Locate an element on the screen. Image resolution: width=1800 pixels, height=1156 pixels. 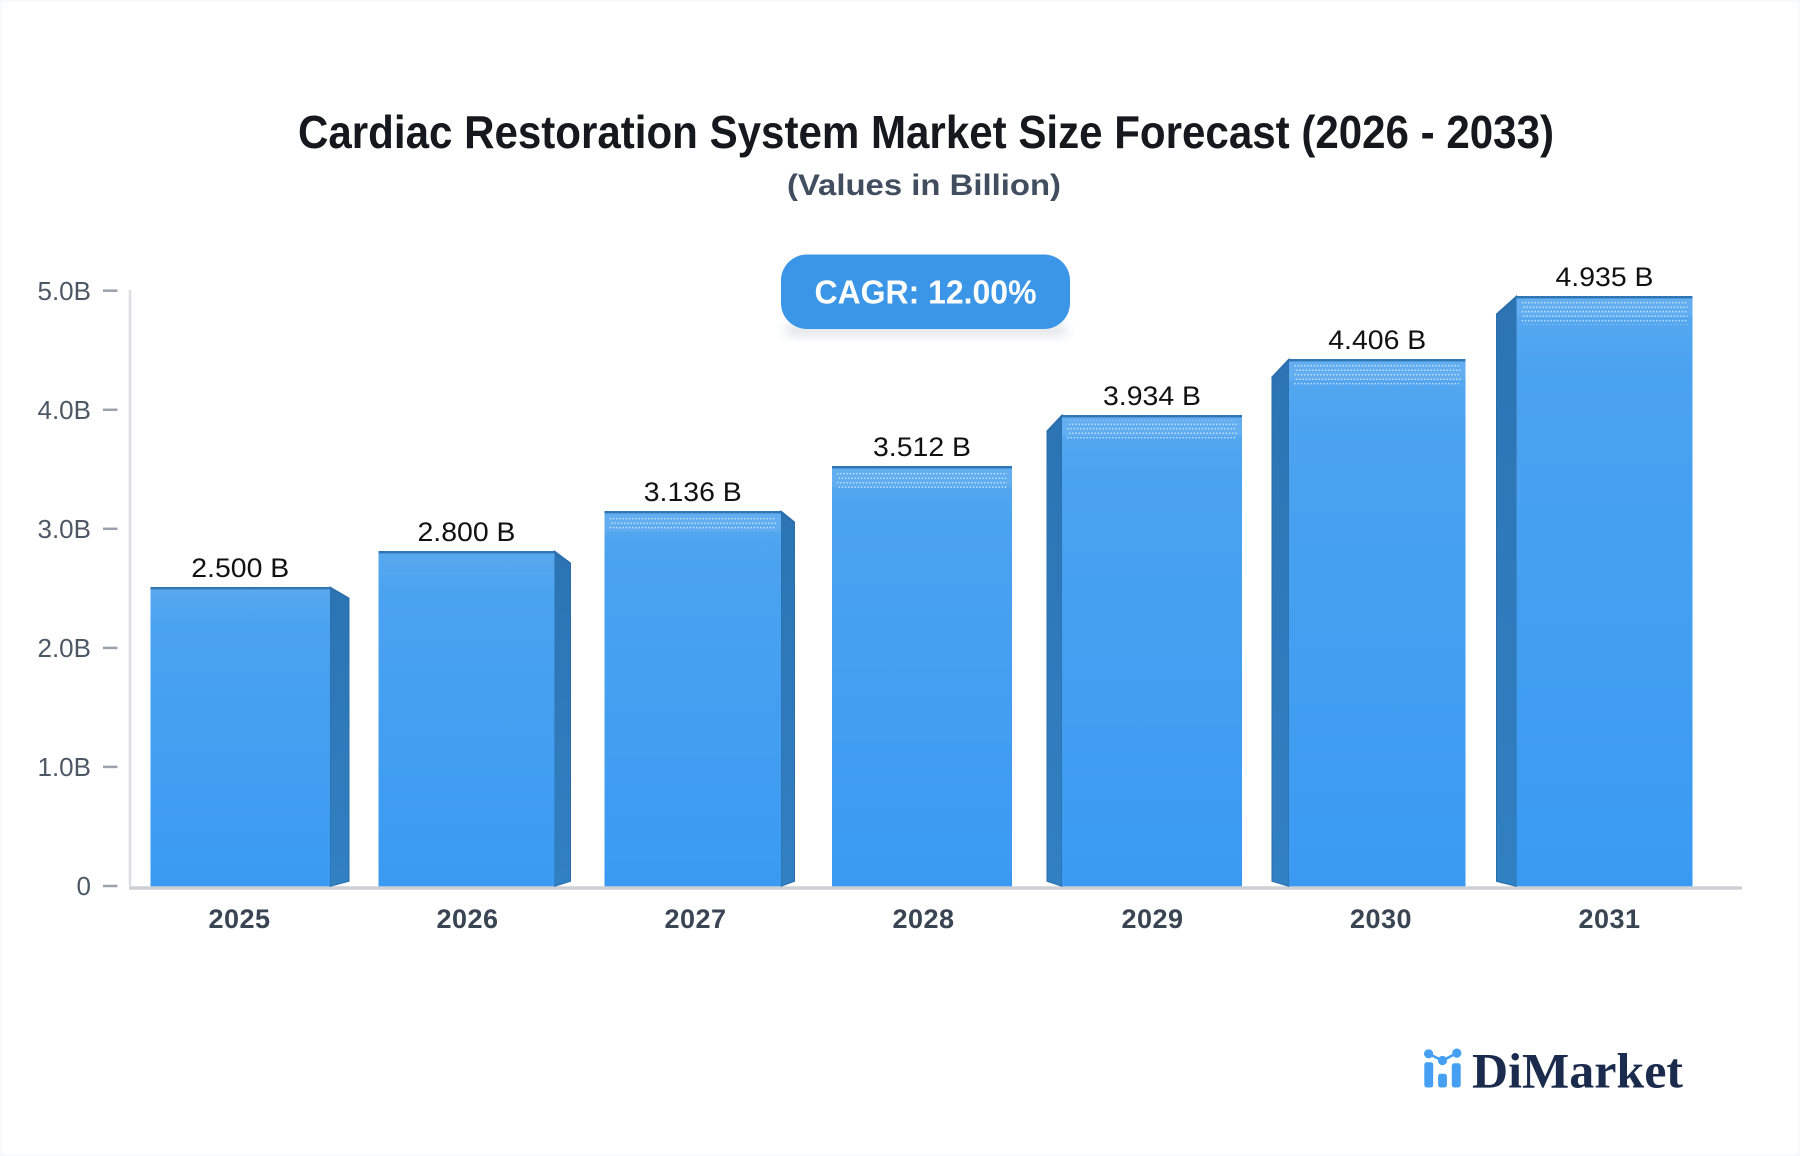
svg-text: 2028 is located at coordinates (923, 919).